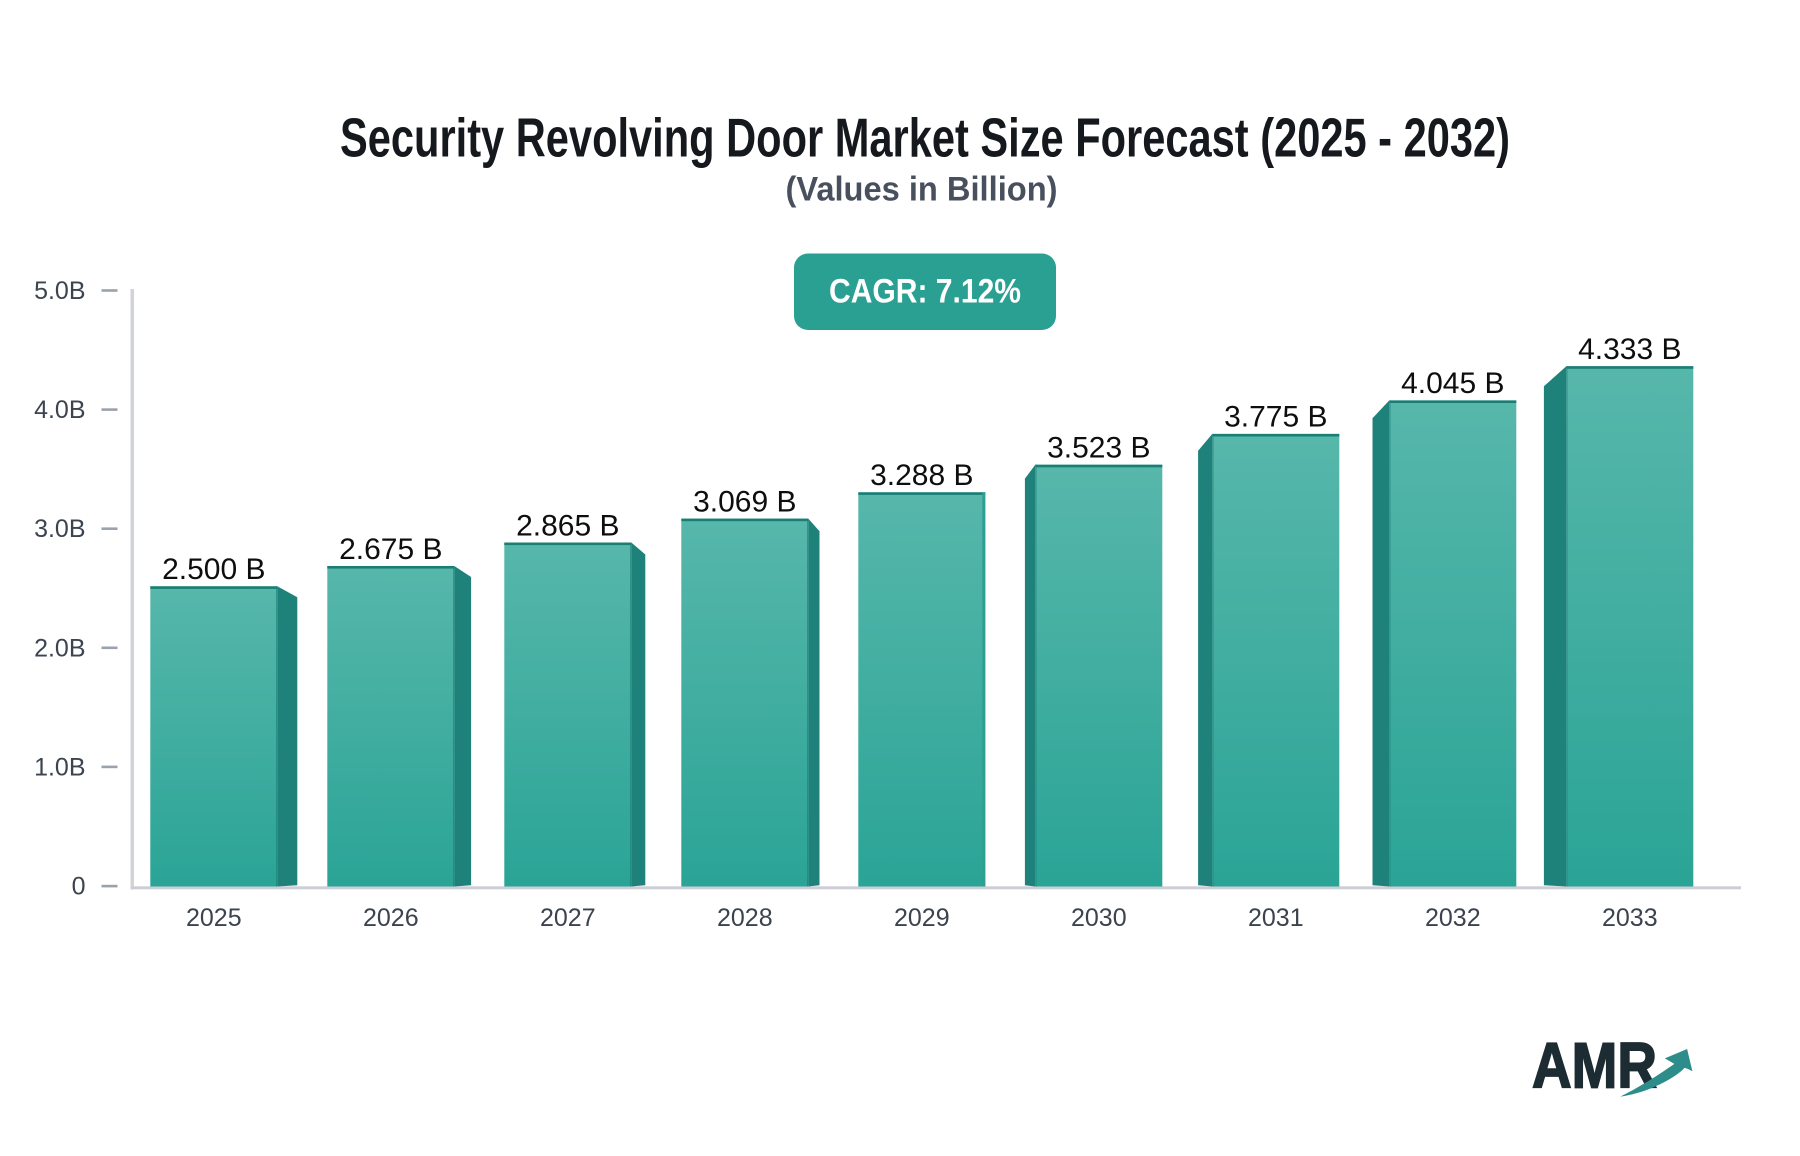  I want to click on svg-text: 2026, so click(391, 918).